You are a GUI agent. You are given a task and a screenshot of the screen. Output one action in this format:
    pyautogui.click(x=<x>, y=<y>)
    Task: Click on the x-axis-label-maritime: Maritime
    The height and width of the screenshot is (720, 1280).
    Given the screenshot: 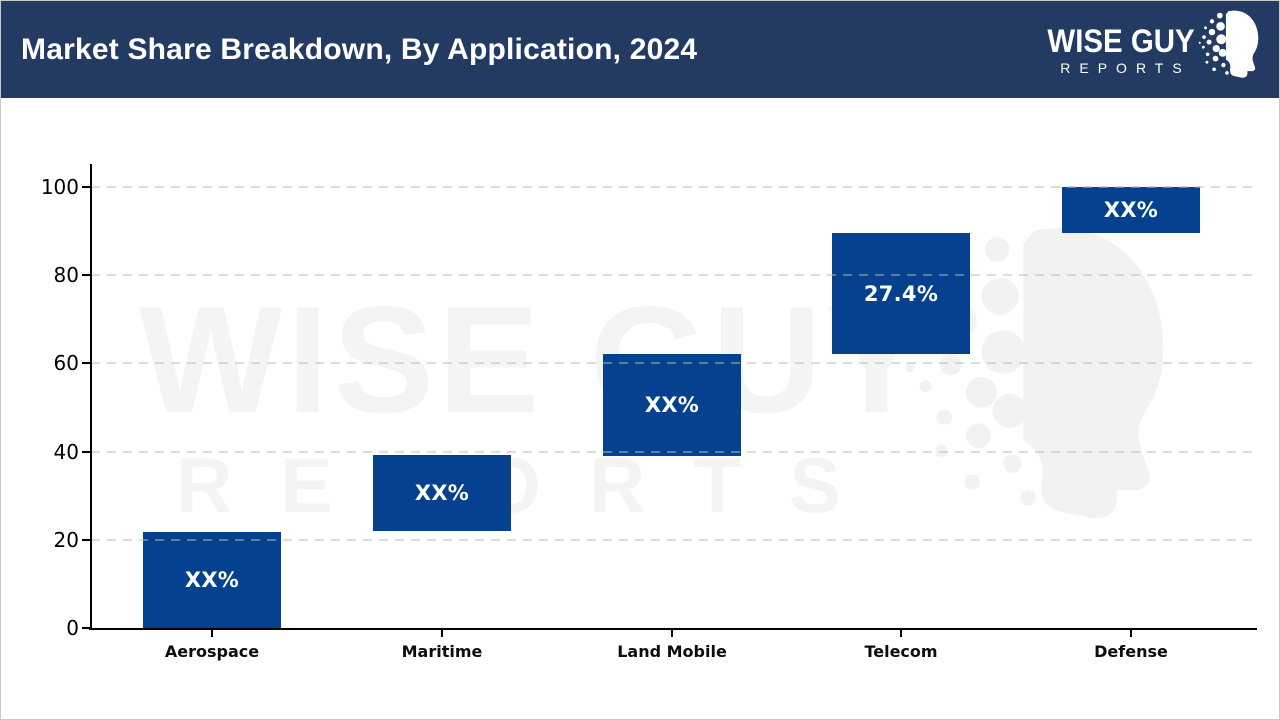 What is the action you would take?
    pyautogui.click(x=442, y=651)
    